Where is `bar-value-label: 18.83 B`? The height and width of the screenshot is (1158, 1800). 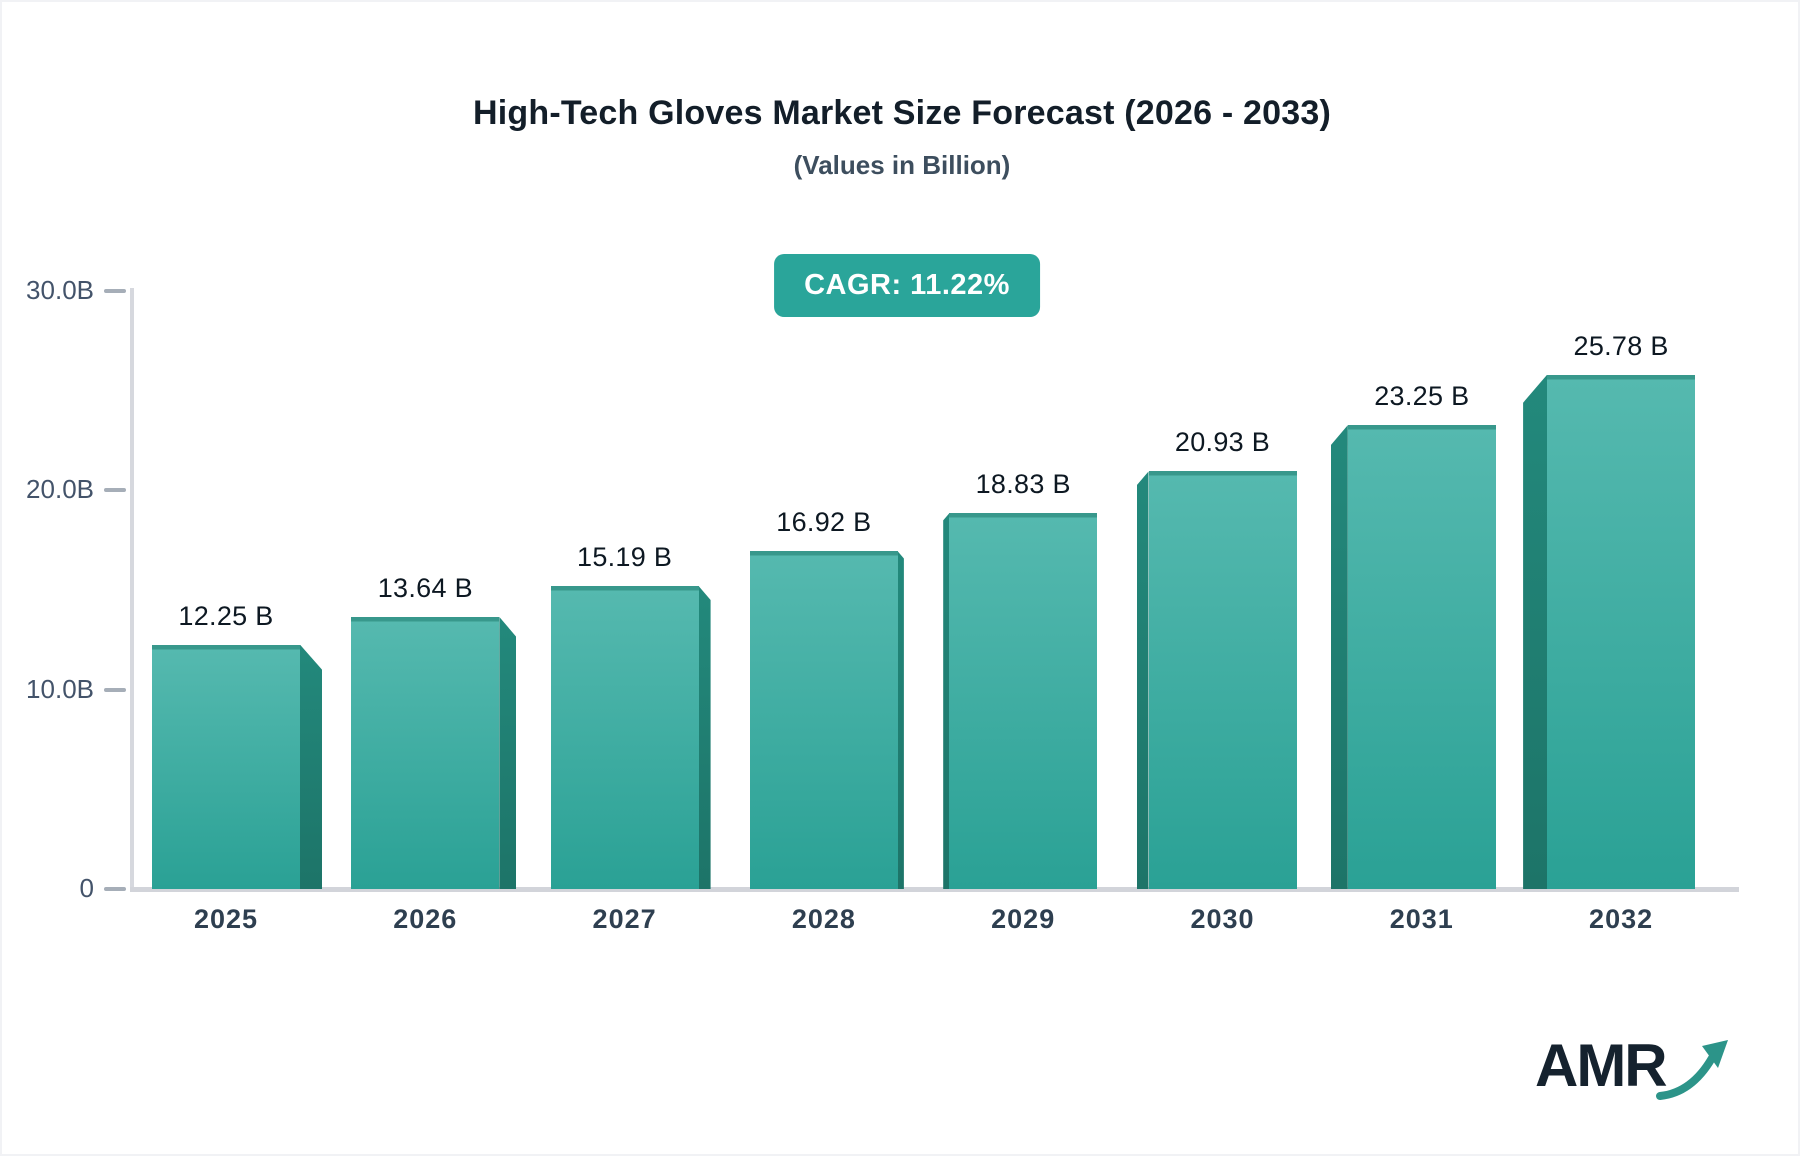 bar-value-label: 18.83 B is located at coordinates (1023, 484).